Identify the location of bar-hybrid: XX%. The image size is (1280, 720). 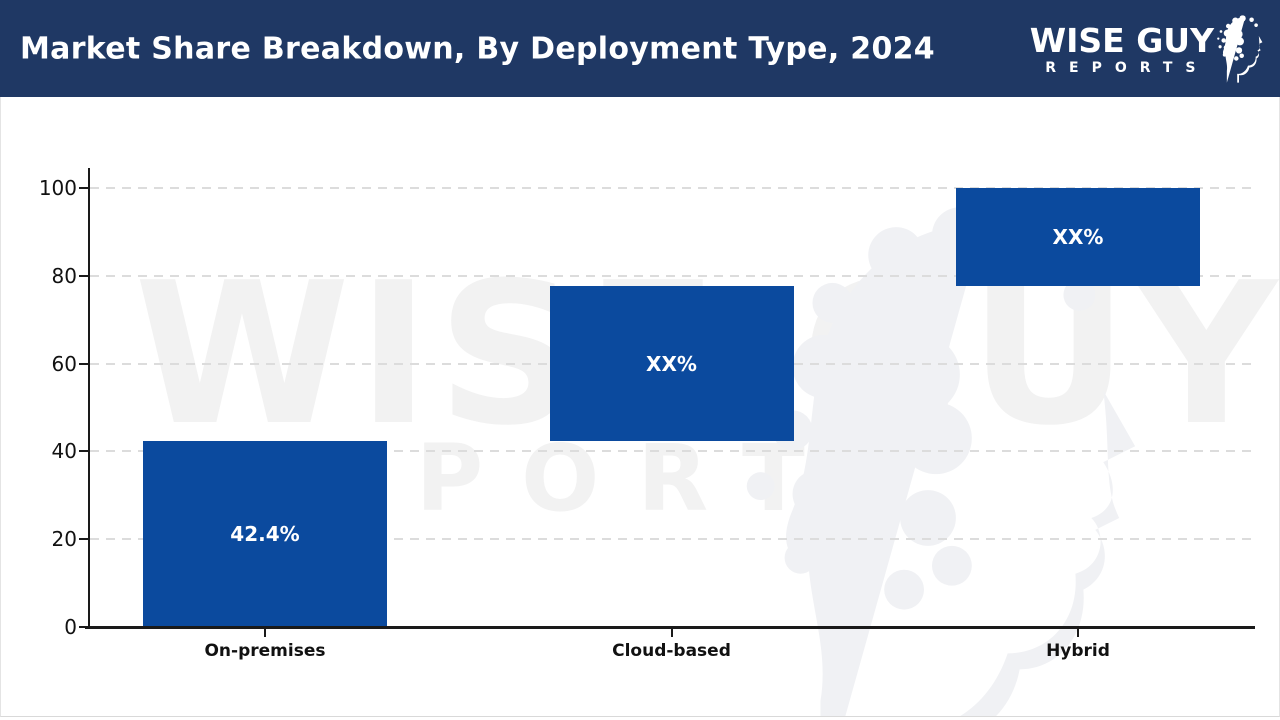
(1078, 237).